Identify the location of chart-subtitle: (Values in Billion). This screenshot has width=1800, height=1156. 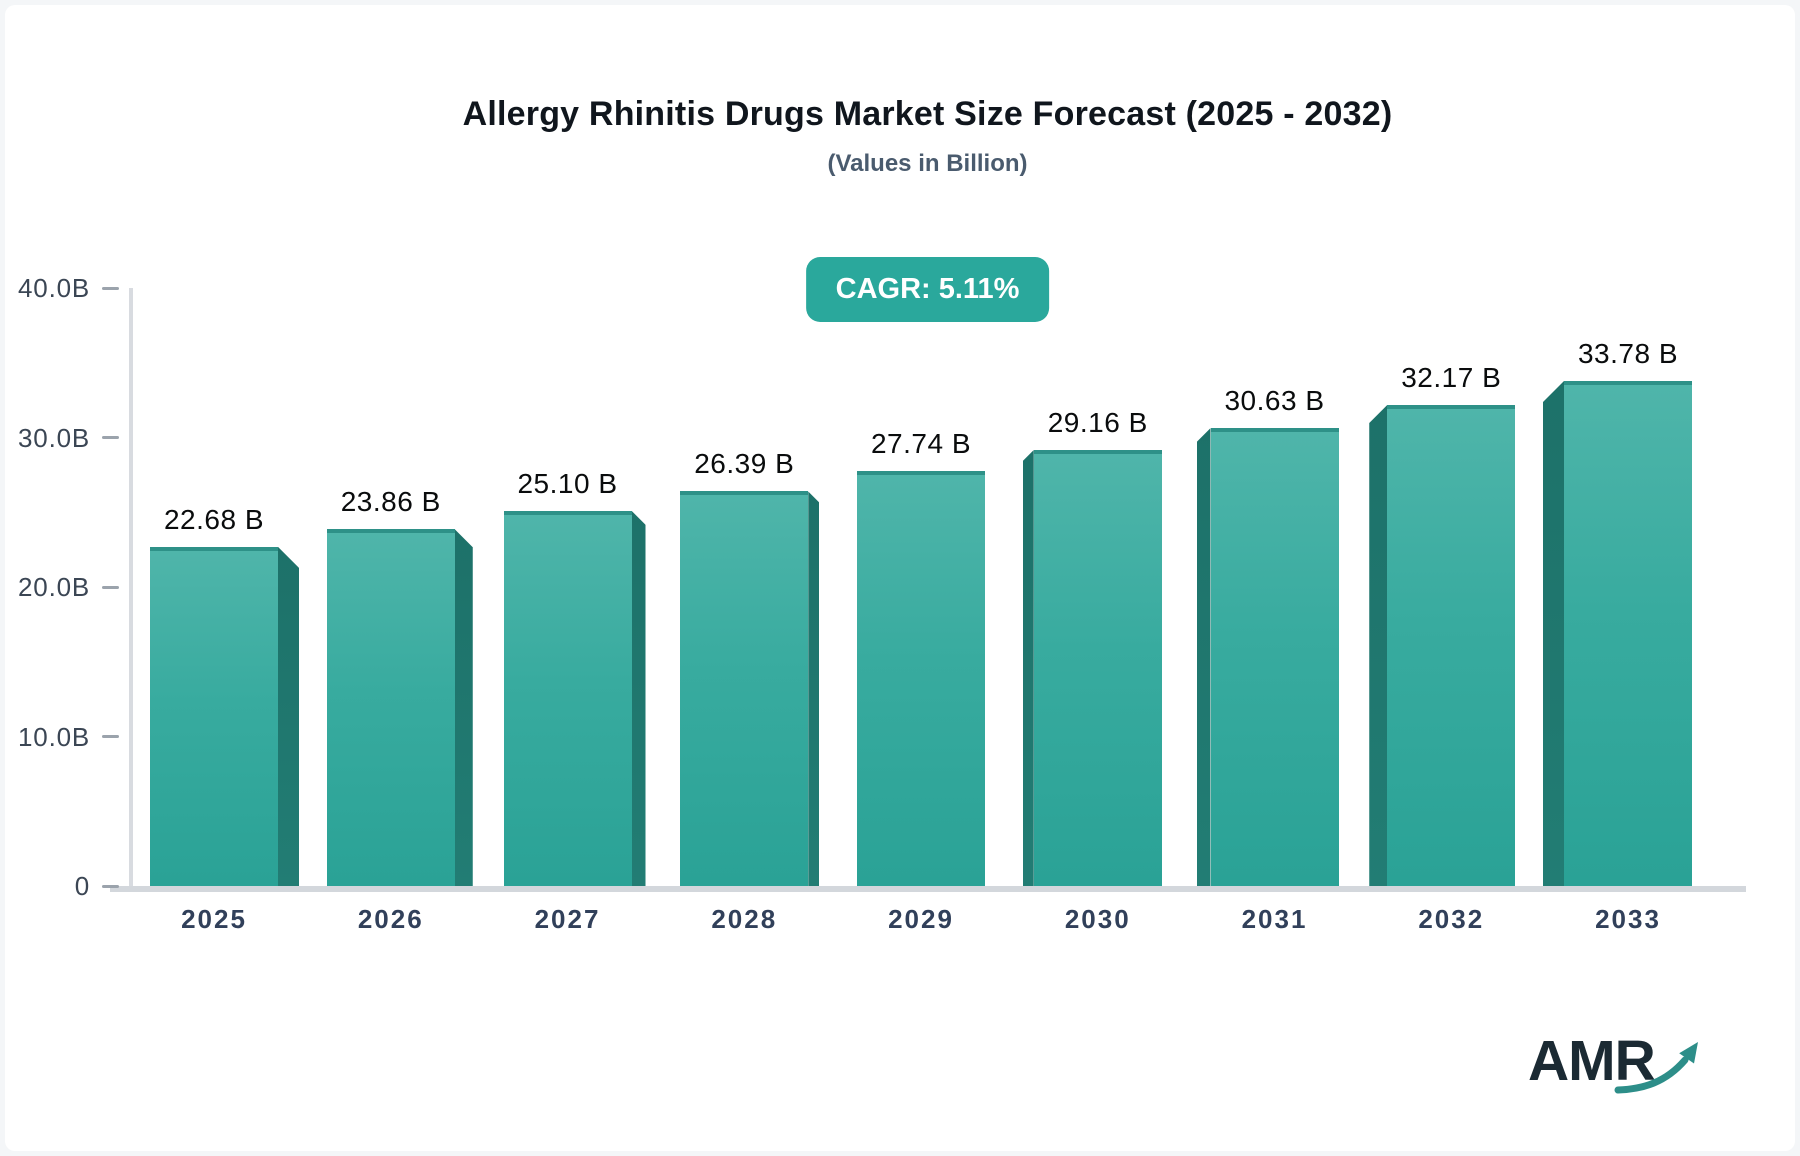
(927, 163).